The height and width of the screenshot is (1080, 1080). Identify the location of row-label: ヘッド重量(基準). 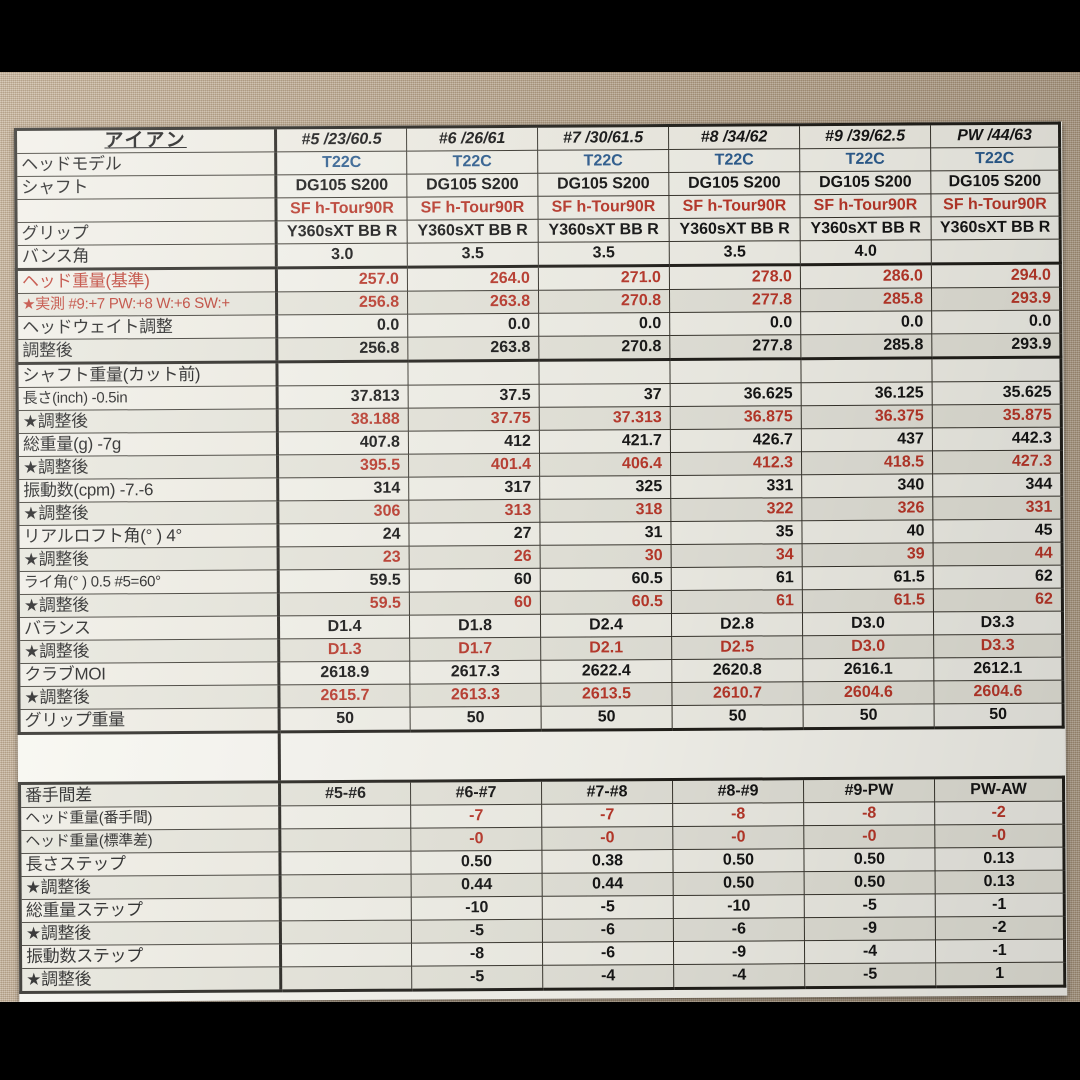
(146, 280).